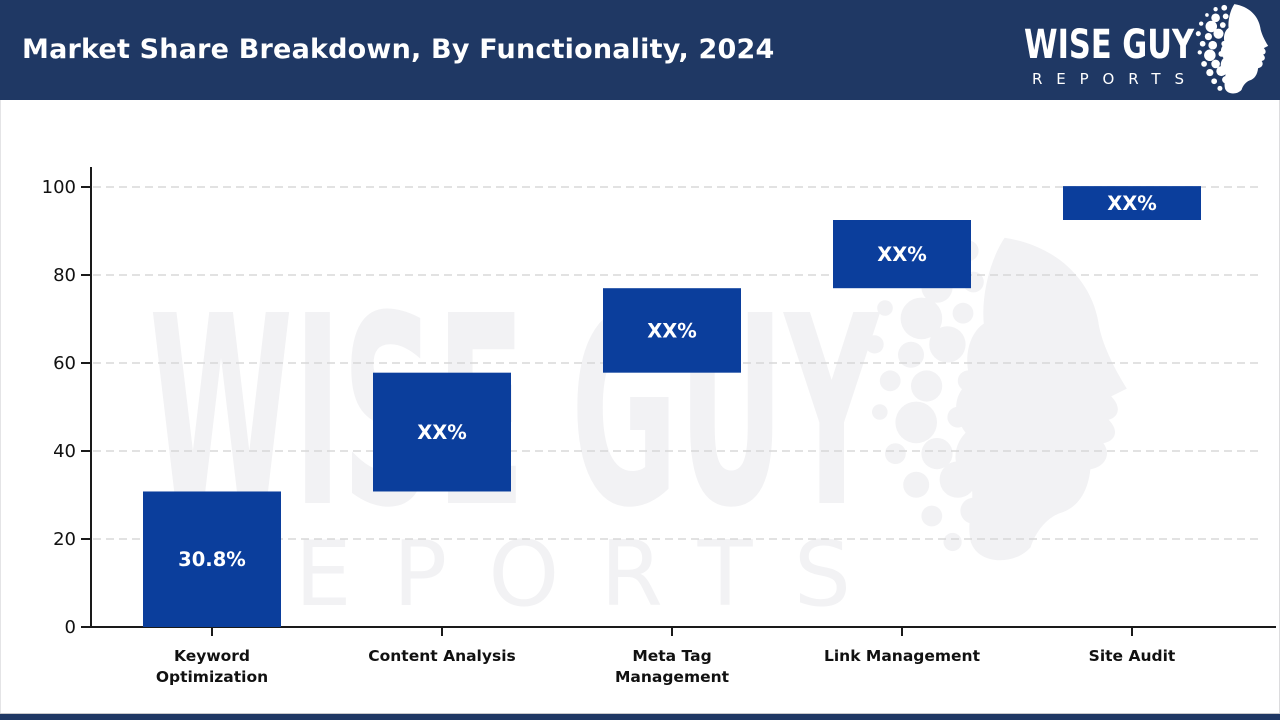 Image resolution: width=1280 pixels, height=720 pixels. I want to click on x-axis-category-label: Meta Tag, so click(671, 656).